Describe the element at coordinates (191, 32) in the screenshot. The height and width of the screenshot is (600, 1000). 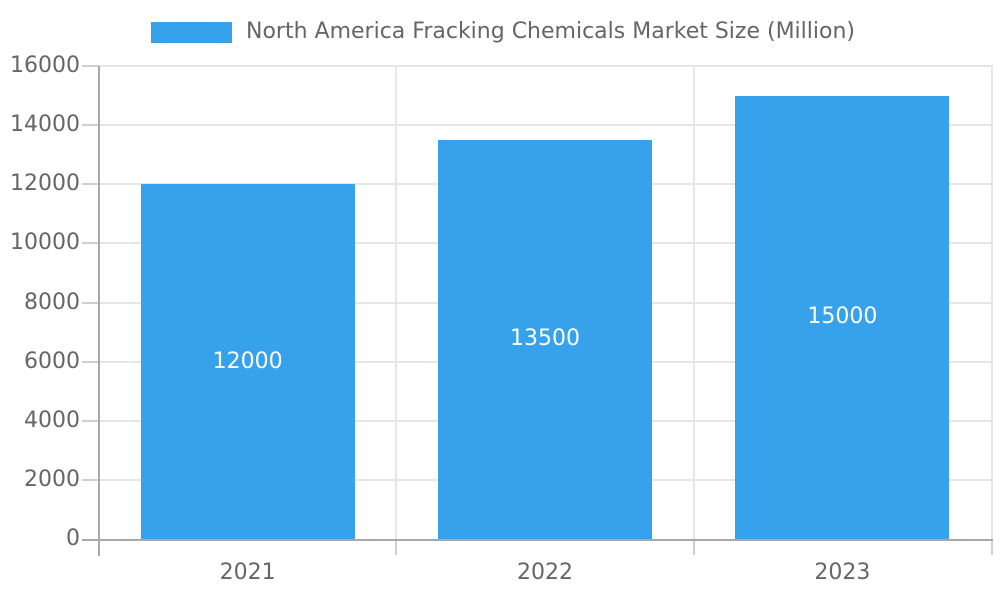
I see `legend-swatch-icon` at that location.